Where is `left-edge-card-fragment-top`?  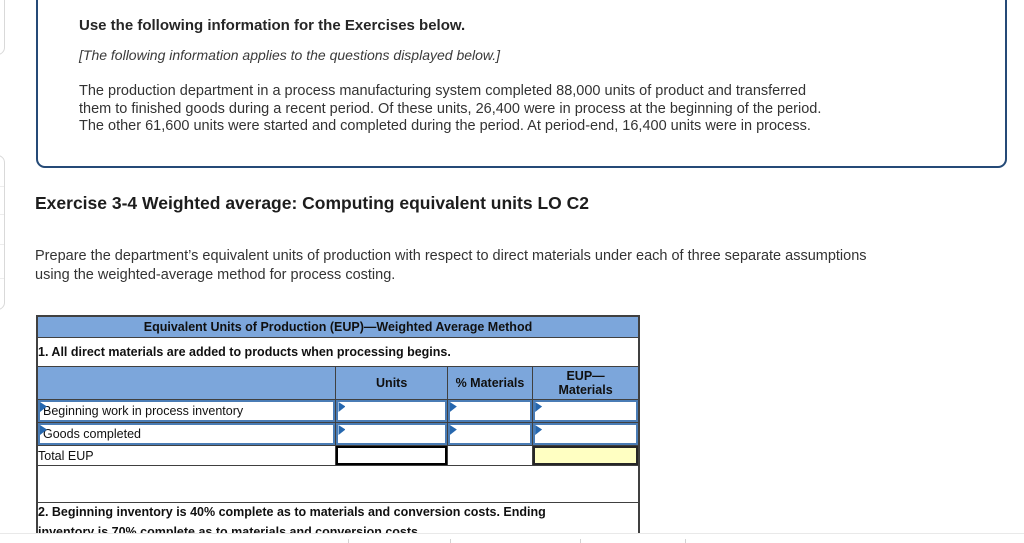 left-edge-card-fragment-top is located at coordinates (2, 27).